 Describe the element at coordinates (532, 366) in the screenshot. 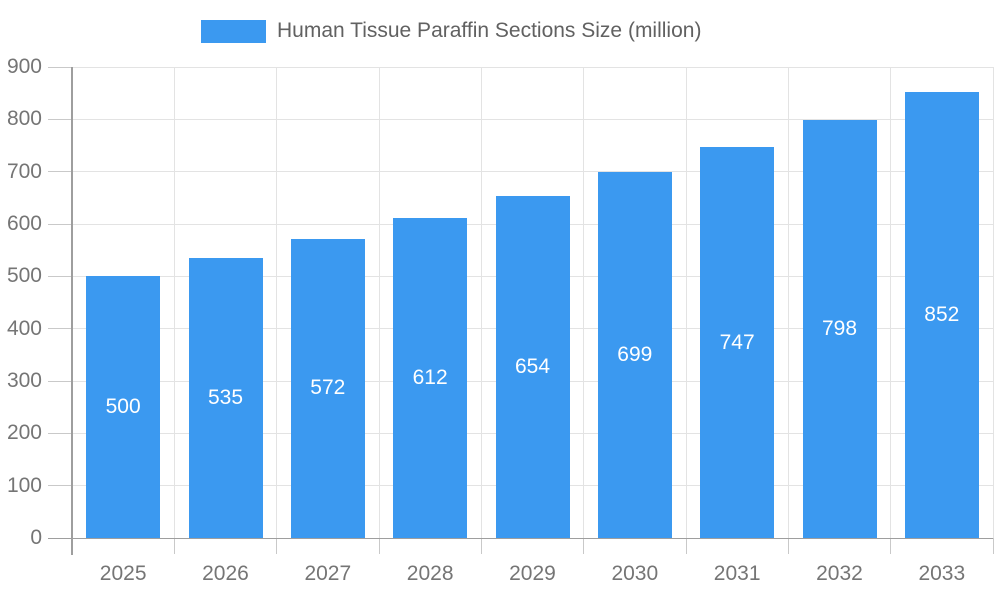

I see `bar-2029` at that location.